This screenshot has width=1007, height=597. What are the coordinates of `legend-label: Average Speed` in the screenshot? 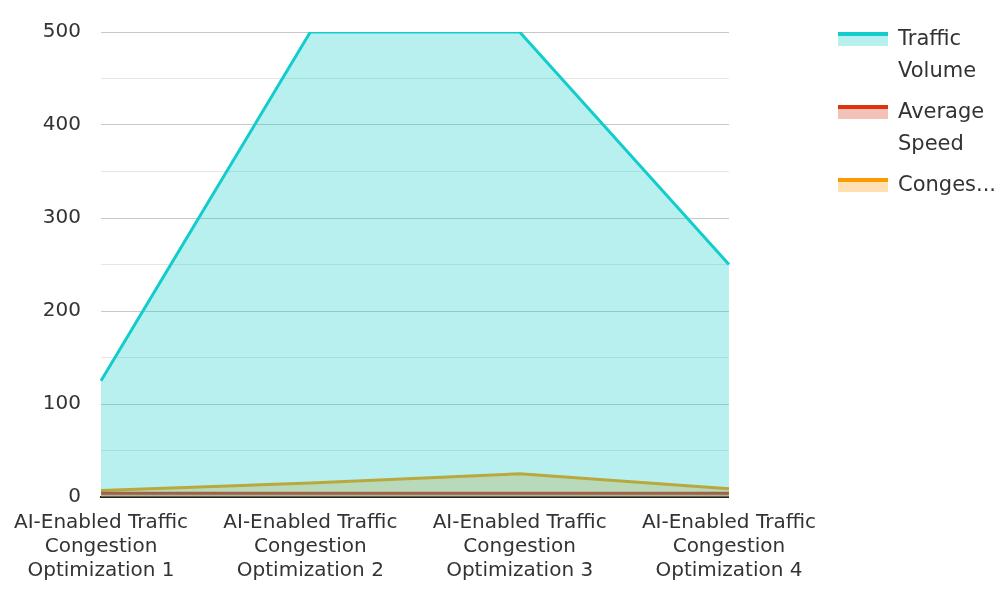 It's located at (942, 127).